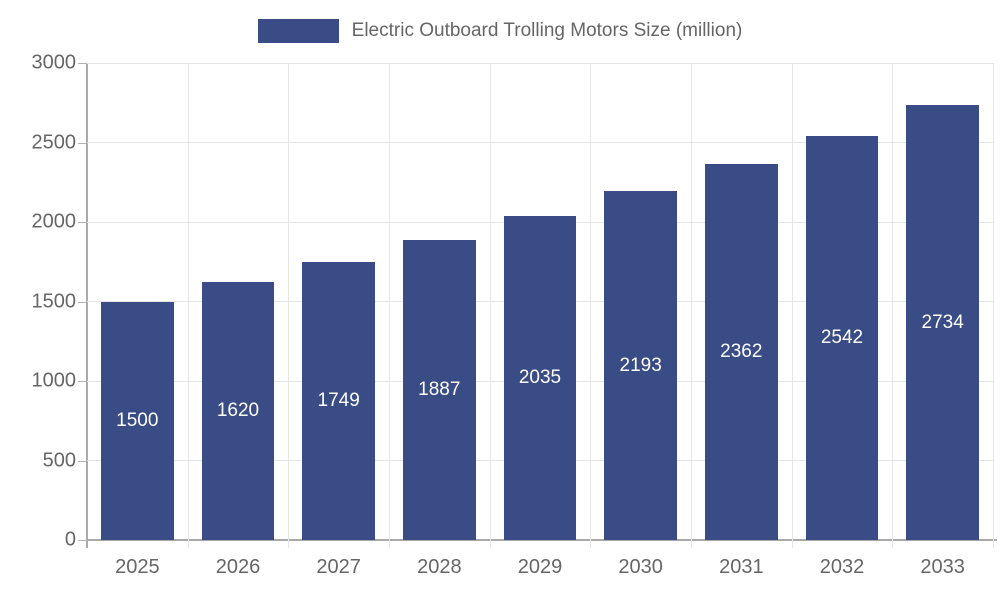 Image resolution: width=1000 pixels, height=600 pixels. Describe the element at coordinates (541, 540) in the screenshot. I see `x-axis-line` at that location.